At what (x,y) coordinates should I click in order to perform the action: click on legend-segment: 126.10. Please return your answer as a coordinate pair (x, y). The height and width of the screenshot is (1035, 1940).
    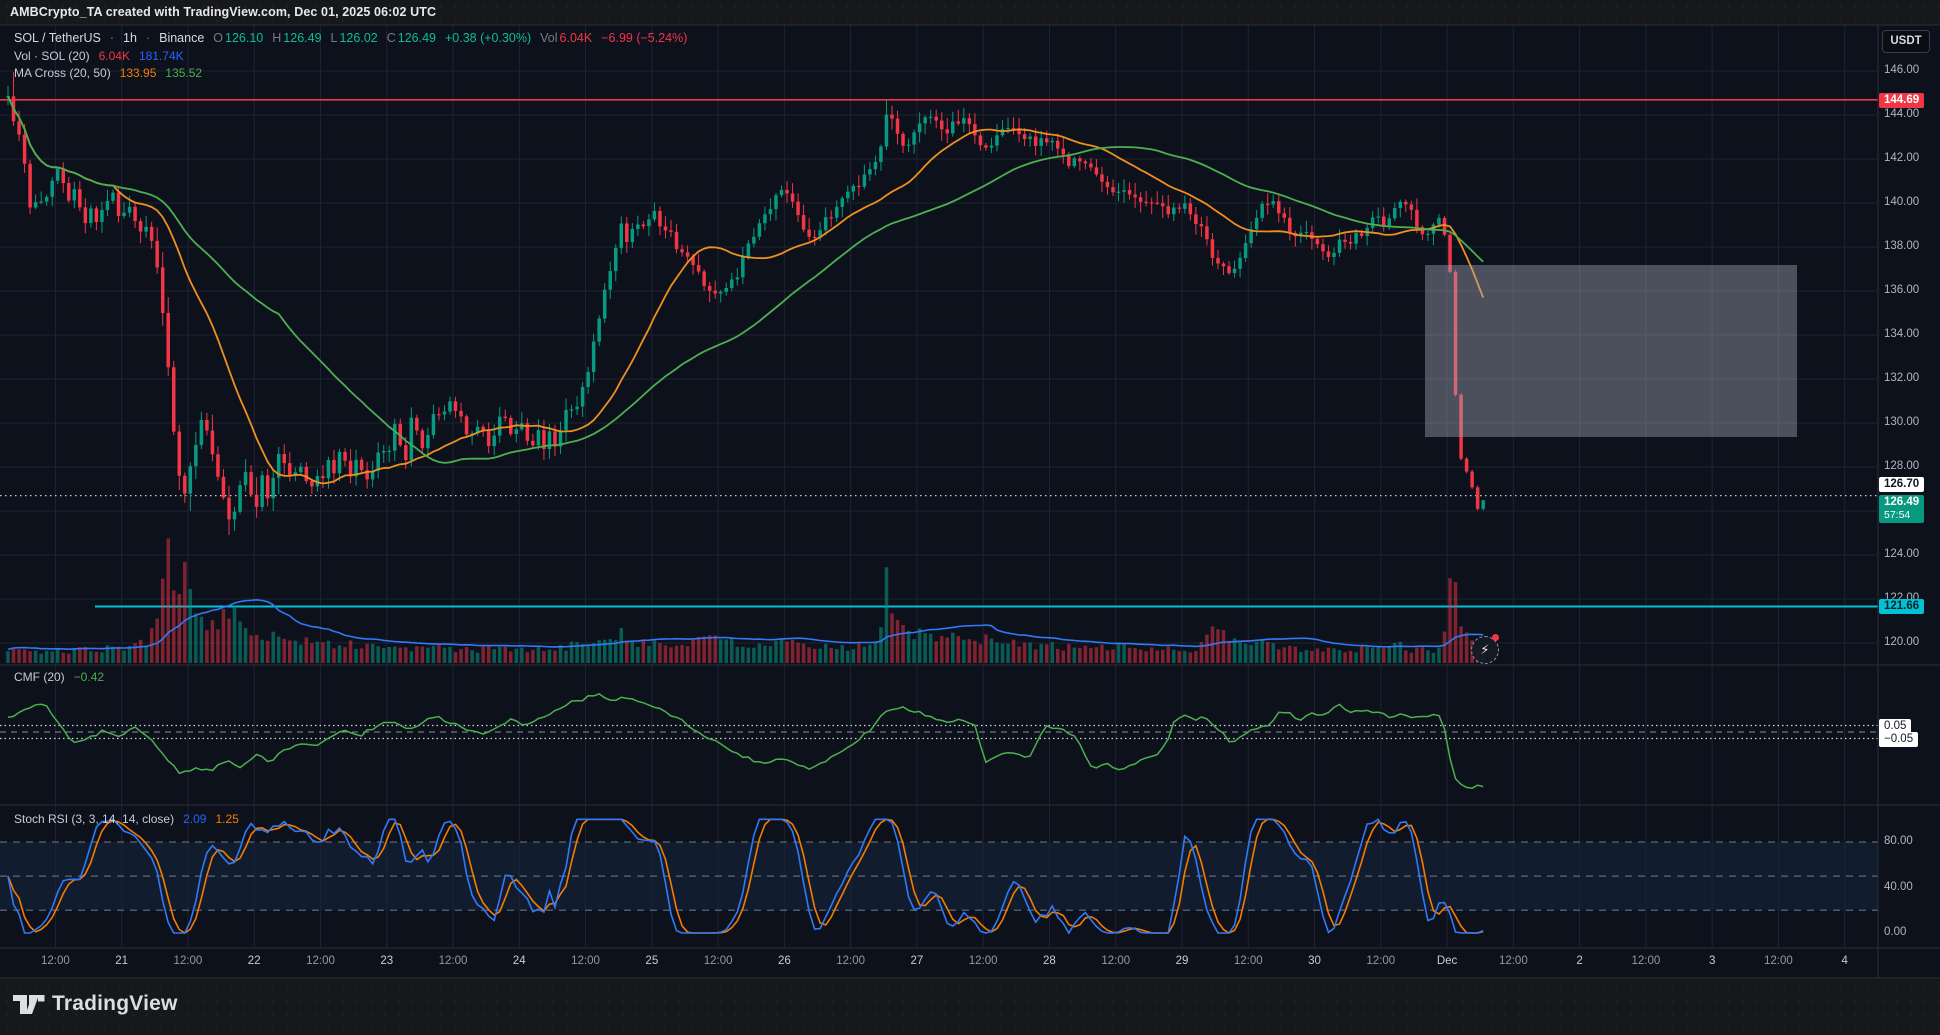
    Looking at the image, I should click on (244, 38).